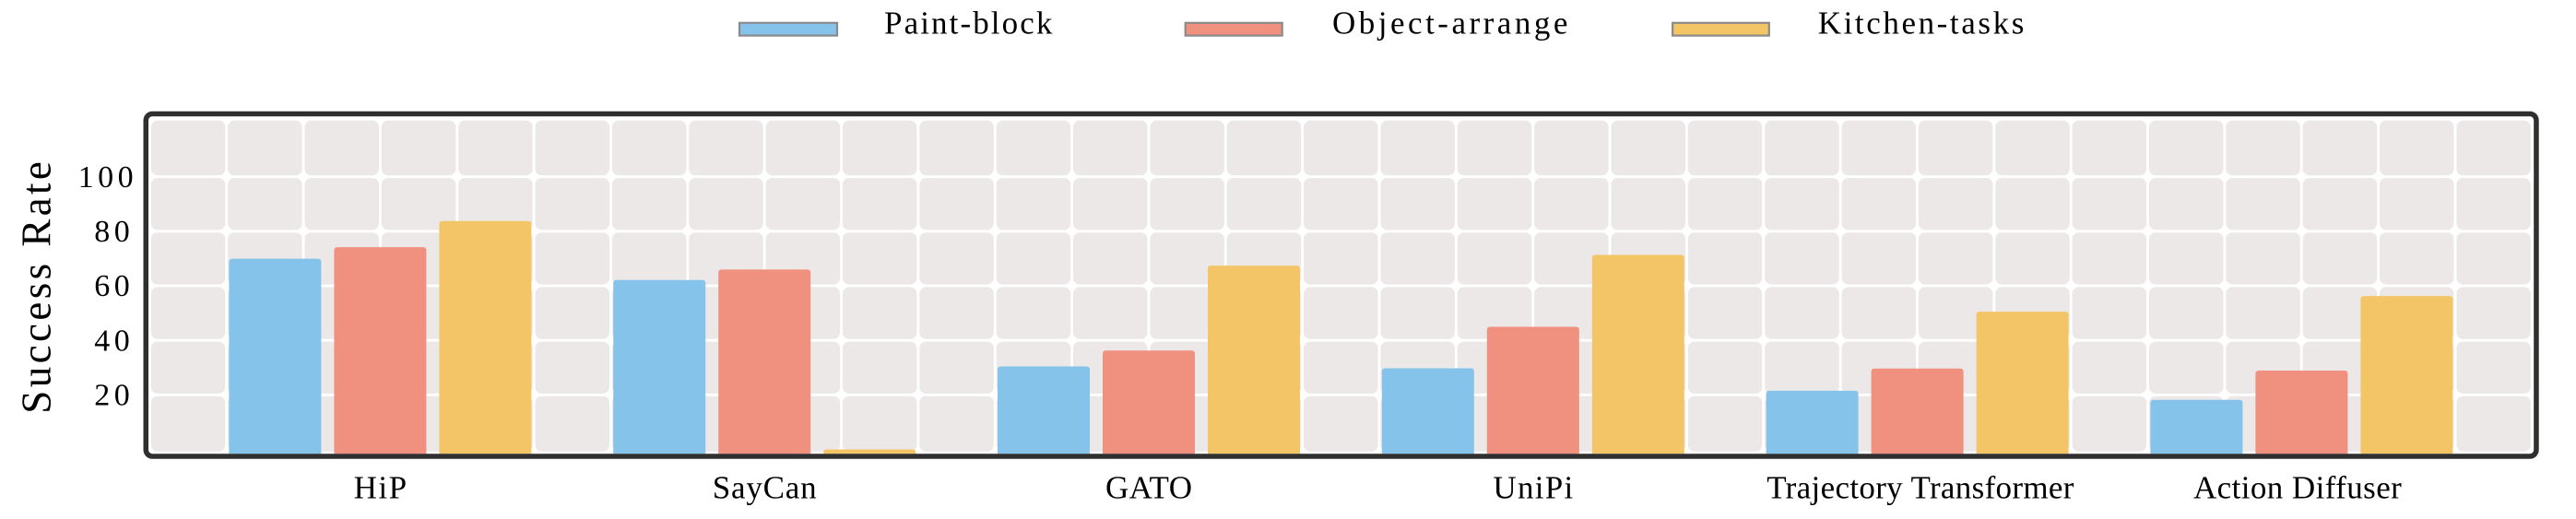 The width and height of the screenshot is (2576, 519). Describe the element at coordinates (1922, 24) in the screenshot. I see `svg-text: Kitchen-tasks` at that location.